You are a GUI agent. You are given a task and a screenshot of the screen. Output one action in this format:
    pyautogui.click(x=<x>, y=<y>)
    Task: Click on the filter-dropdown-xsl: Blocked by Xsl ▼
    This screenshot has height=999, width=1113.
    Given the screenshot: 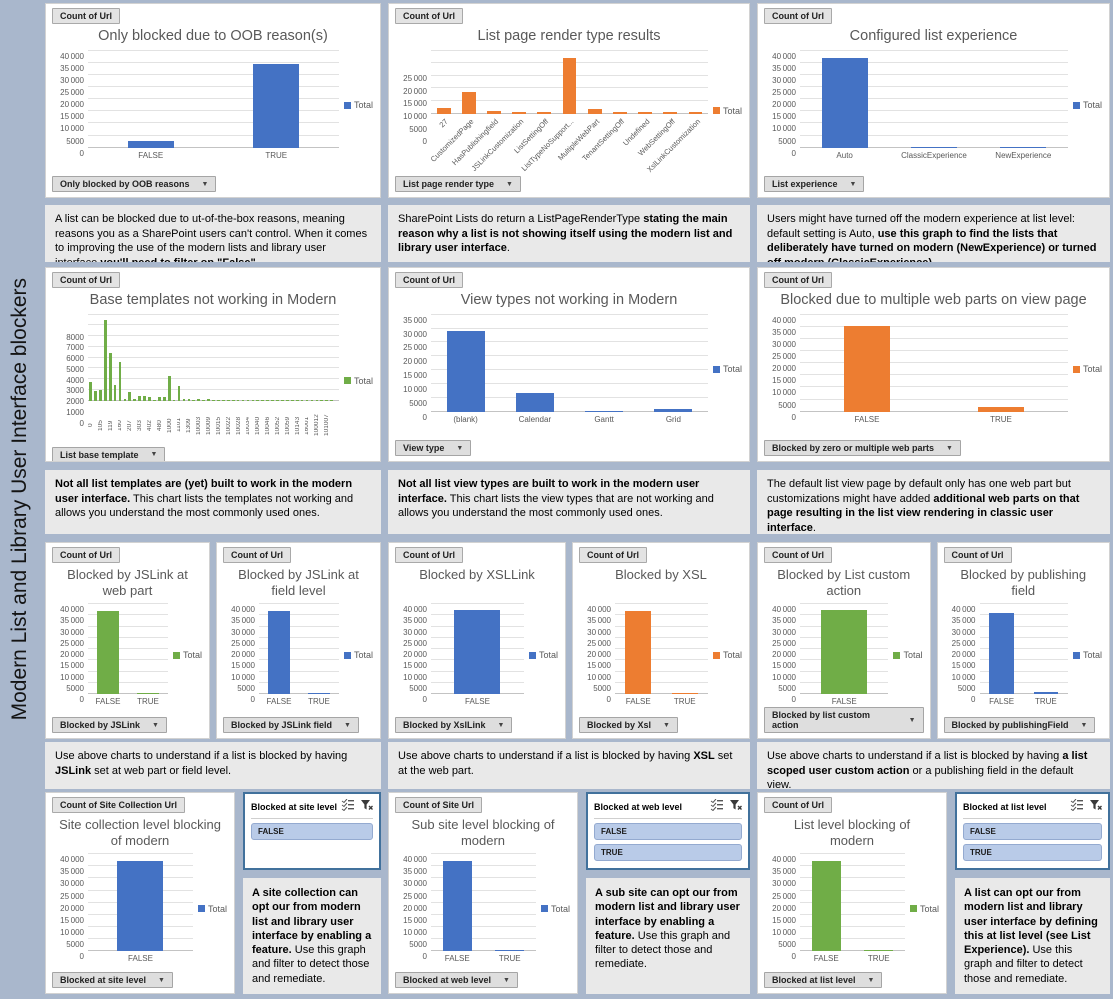 What is the action you would take?
    pyautogui.click(x=628, y=725)
    